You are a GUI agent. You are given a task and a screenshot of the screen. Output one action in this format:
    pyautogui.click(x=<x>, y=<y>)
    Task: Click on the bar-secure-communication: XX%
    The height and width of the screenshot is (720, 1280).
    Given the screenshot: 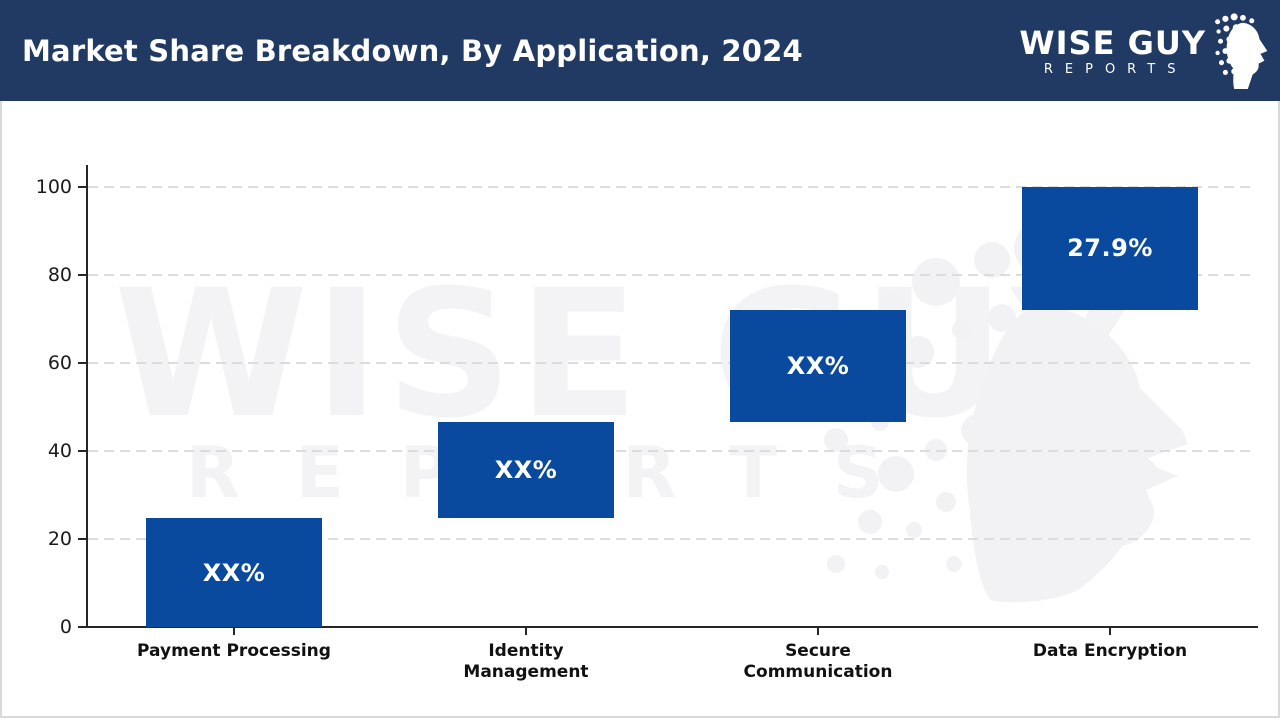 What is the action you would take?
    pyautogui.click(x=818, y=365)
    